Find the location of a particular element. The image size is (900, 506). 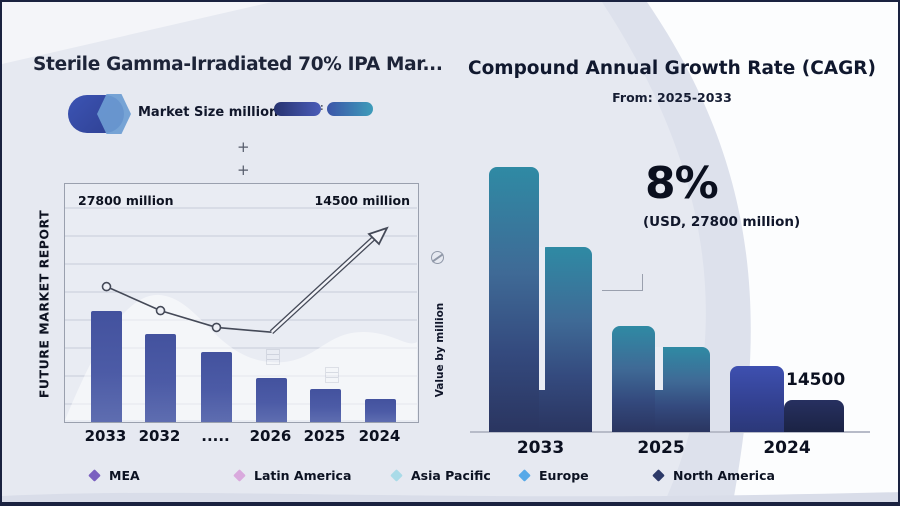

right-chart-baseline is located at coordinates (670, 432).